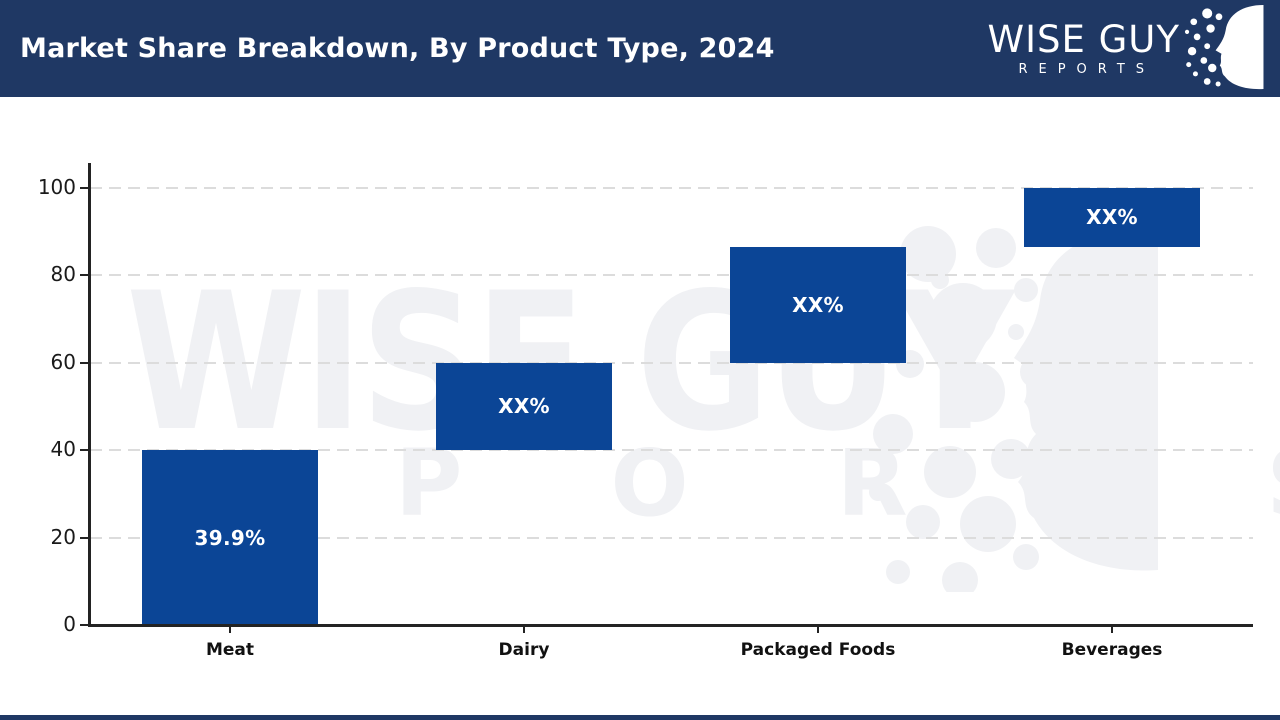 The height and width of the screenshot is (720, 1280). What do you see at coordinates (1083, 39) in the screenshot?
I see `brand-name: WISE GUY` at bounding box center [1083, 39].